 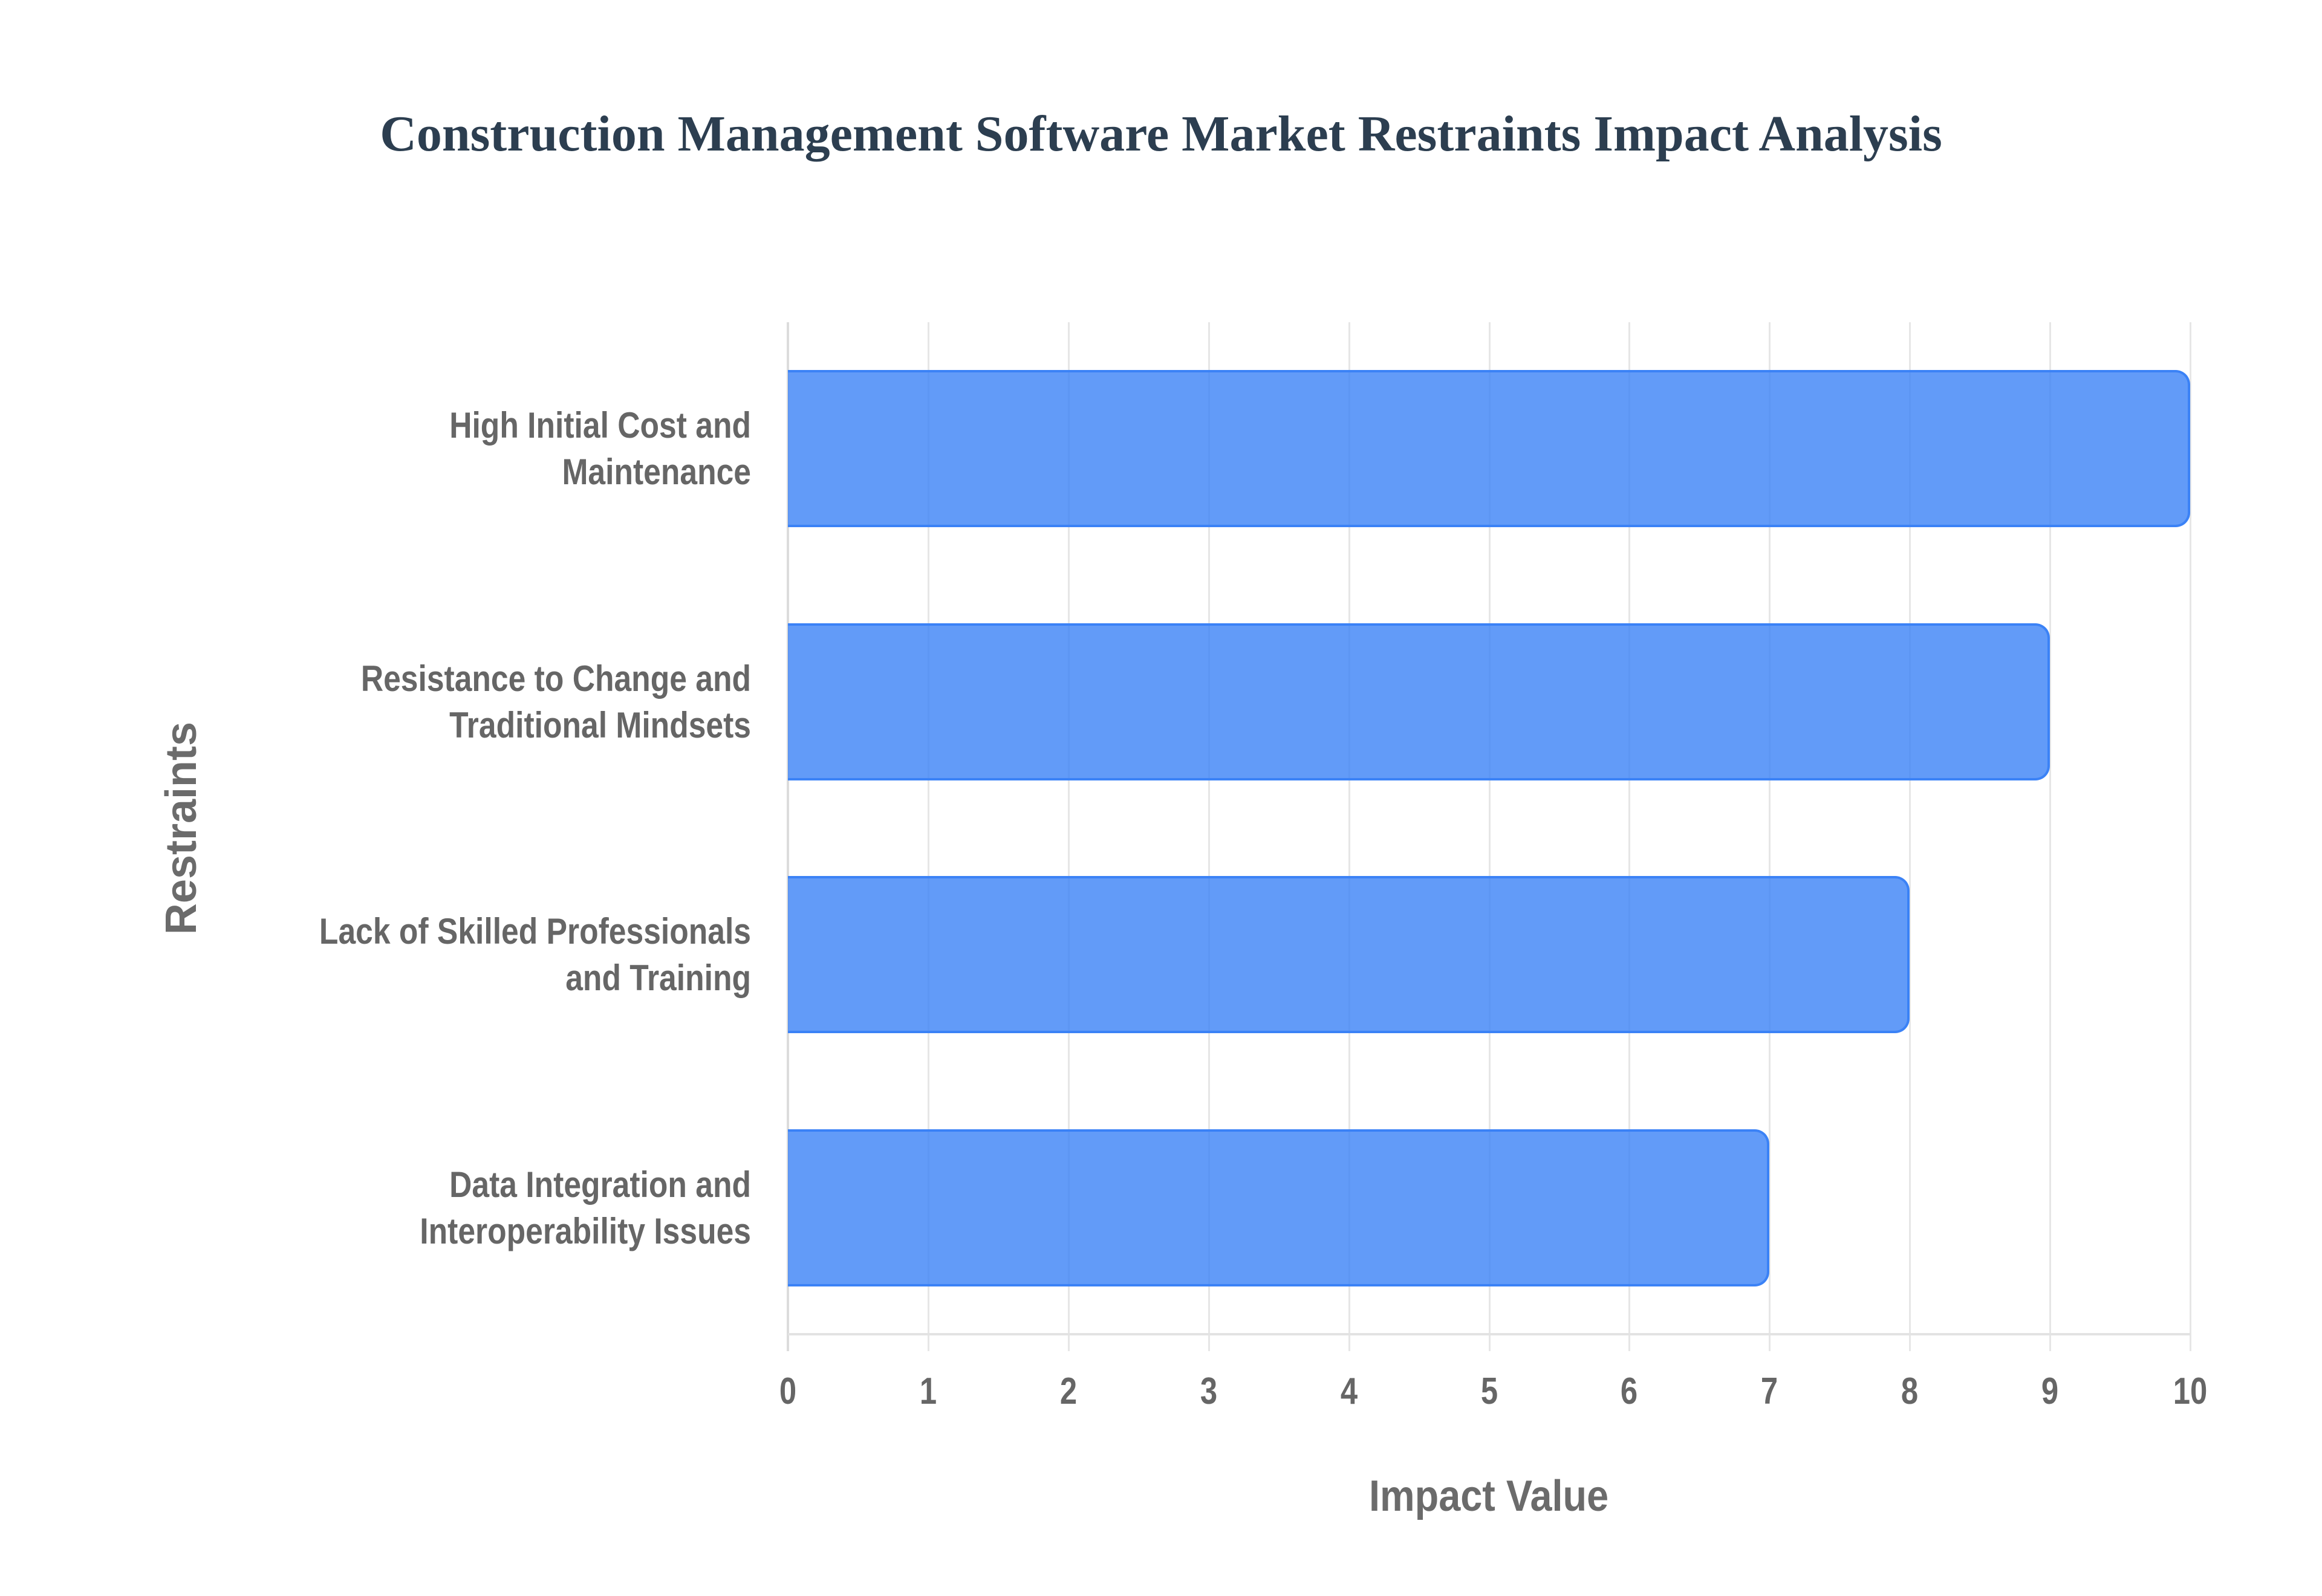 I want to click on x-axis-tick-label: 2, so click(x=1068, y=1391).